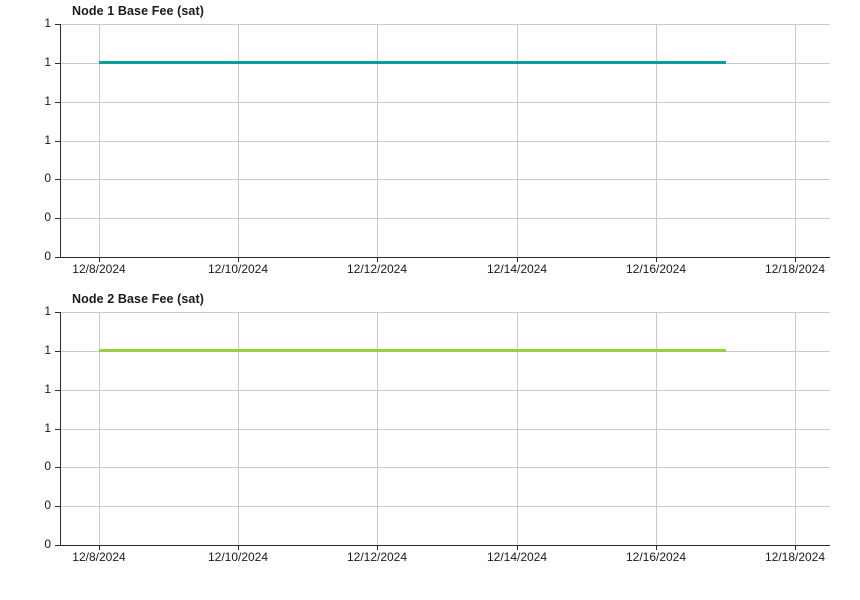 The image size is (860, 600). What do you see at coordinates (138, 299) in the screenshot?
I see `chart-title: Node 2 Base Fee (sat)` at bounding box center [138, 299].